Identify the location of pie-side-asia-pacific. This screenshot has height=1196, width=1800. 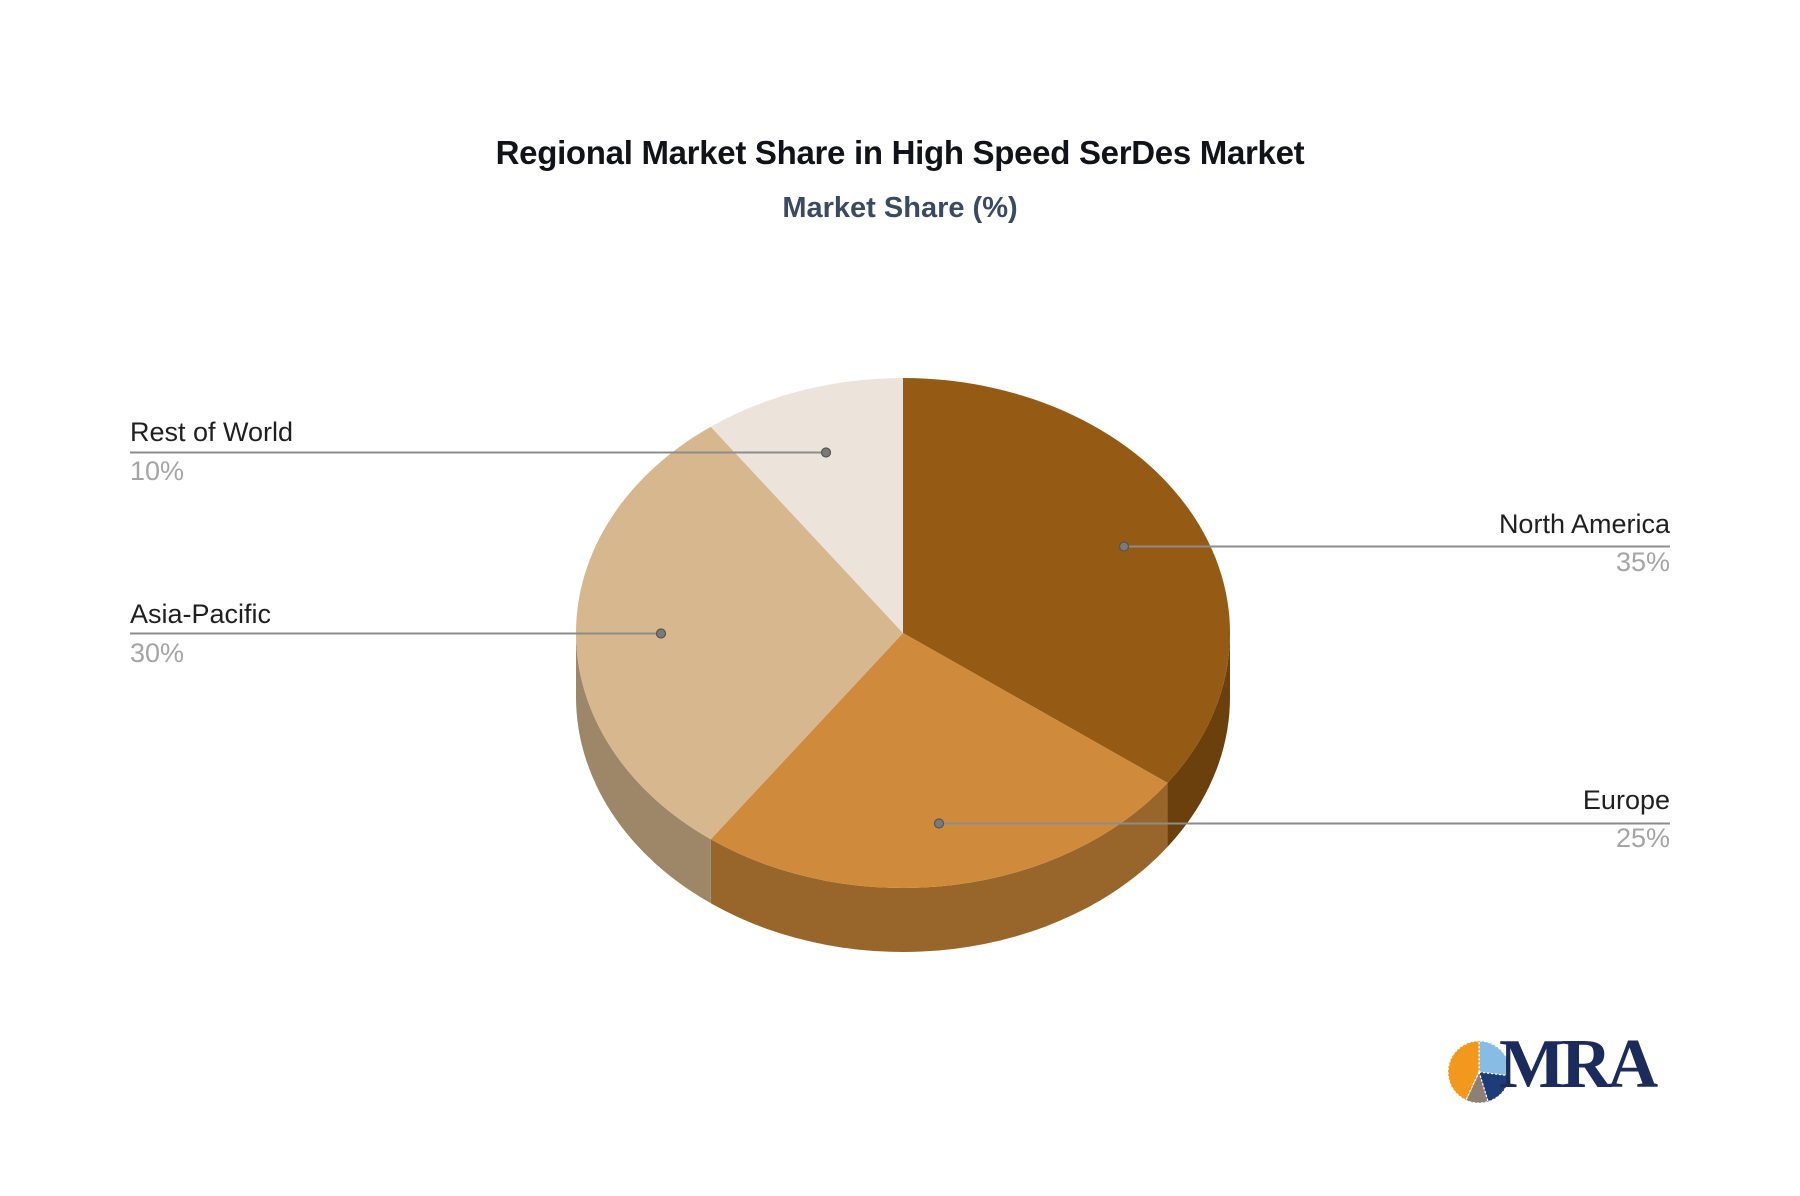
(643, 768).